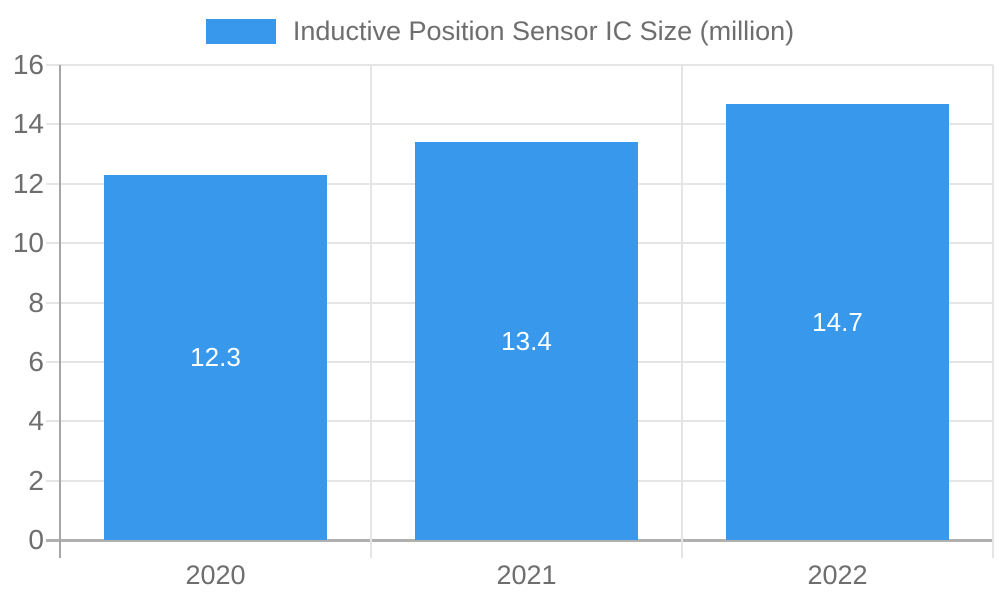 The width and height of the screenshot is (1000, 600). Describe the element at coordinates (28, 64) in the screenshot. I see `y-tick-label: 16` at that location.